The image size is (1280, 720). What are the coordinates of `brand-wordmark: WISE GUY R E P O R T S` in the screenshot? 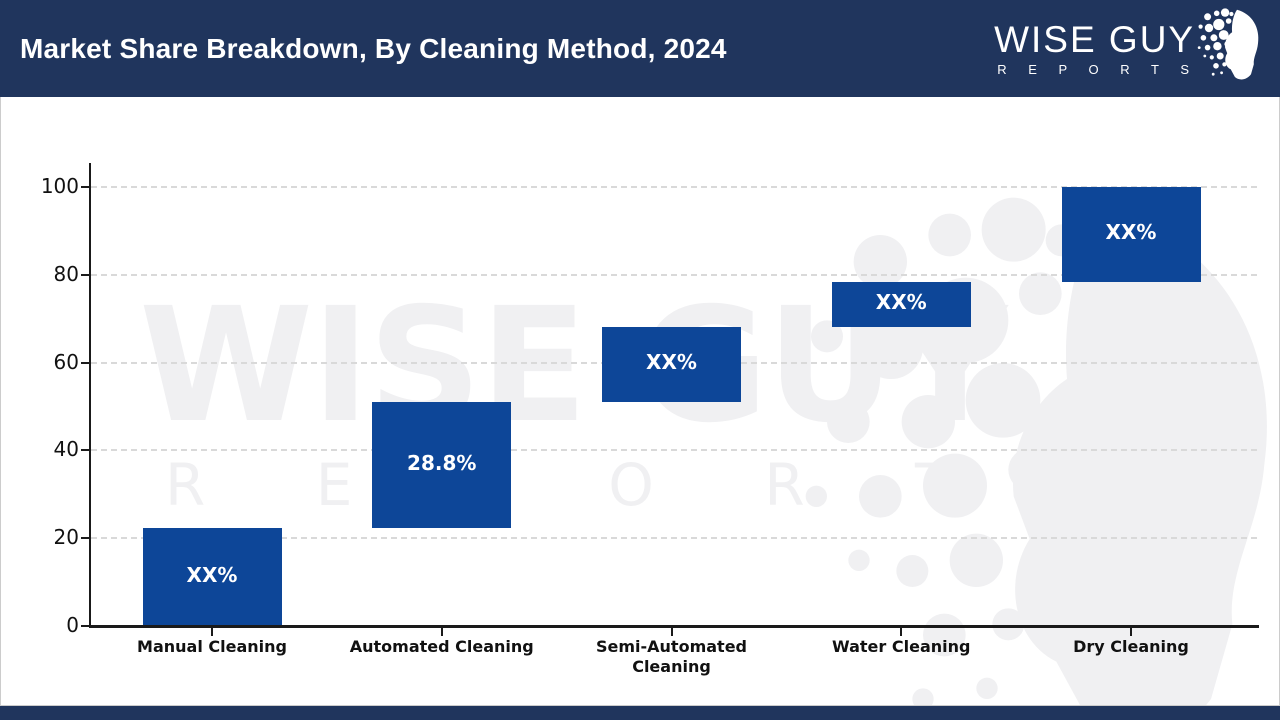 It's located at (1094, 49).